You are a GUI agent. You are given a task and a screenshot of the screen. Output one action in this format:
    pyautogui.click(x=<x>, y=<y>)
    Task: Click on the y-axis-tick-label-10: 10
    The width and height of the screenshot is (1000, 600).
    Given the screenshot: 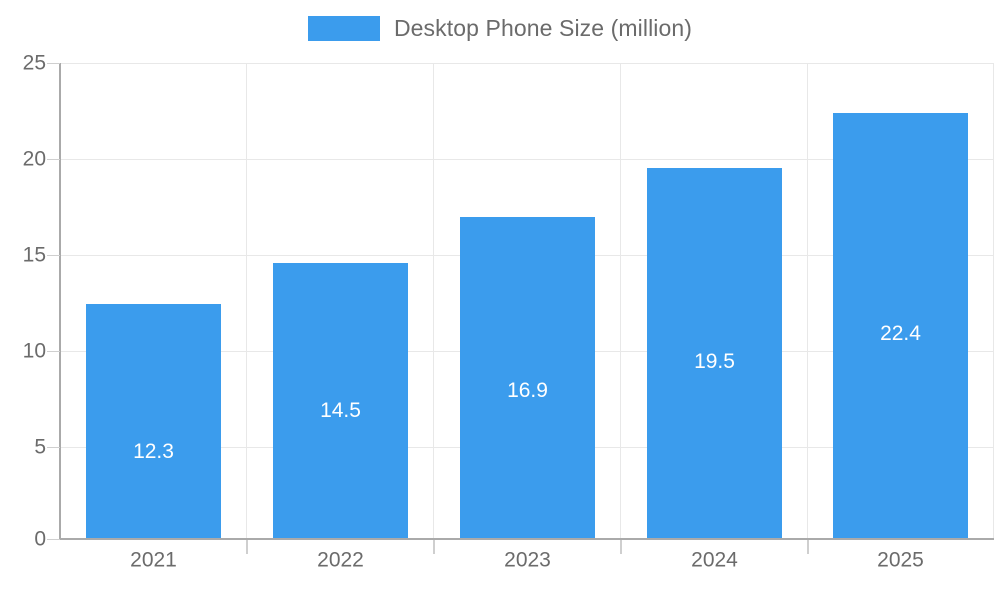 What is the action you would take?
    pyautogui.click(x=34, y=351)
    